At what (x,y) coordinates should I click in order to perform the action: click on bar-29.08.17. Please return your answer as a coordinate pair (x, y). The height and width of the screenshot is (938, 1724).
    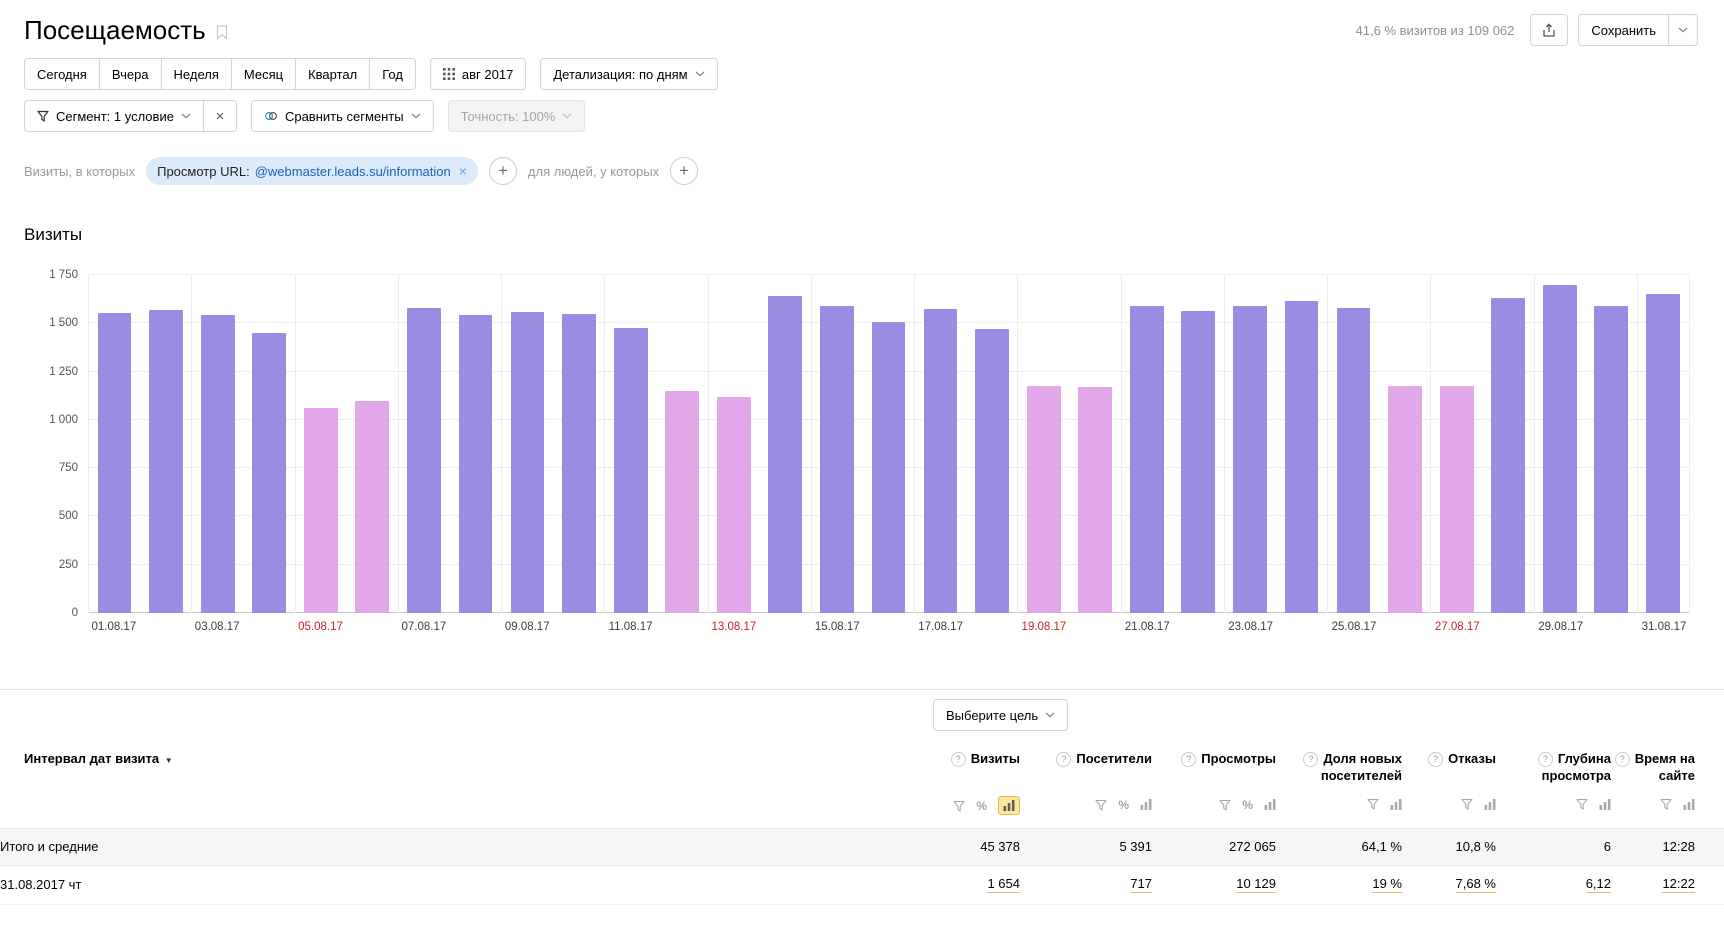
    Looking at the image, I should click on (1560, 448).